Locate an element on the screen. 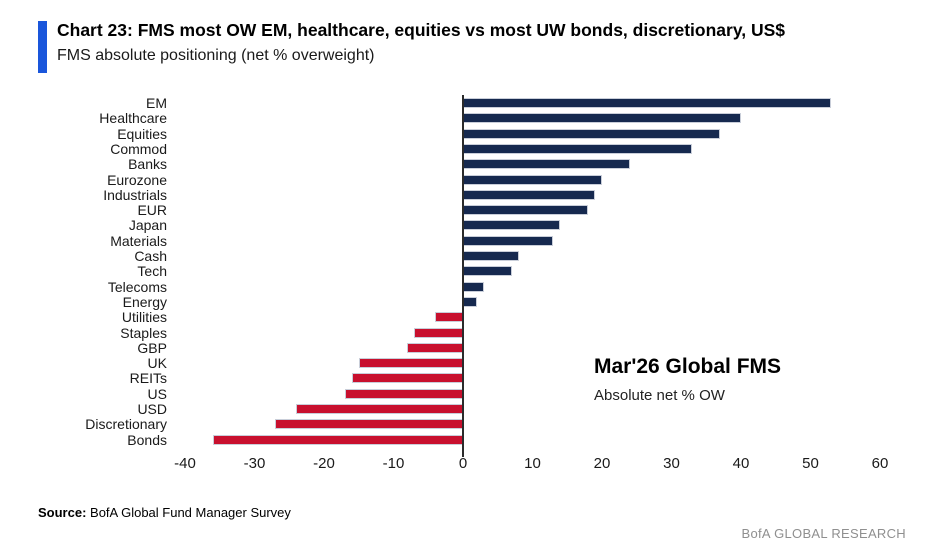 This screenshot has height=556, width=926. category-label: Telecoms is located at coordinates (137, 286).